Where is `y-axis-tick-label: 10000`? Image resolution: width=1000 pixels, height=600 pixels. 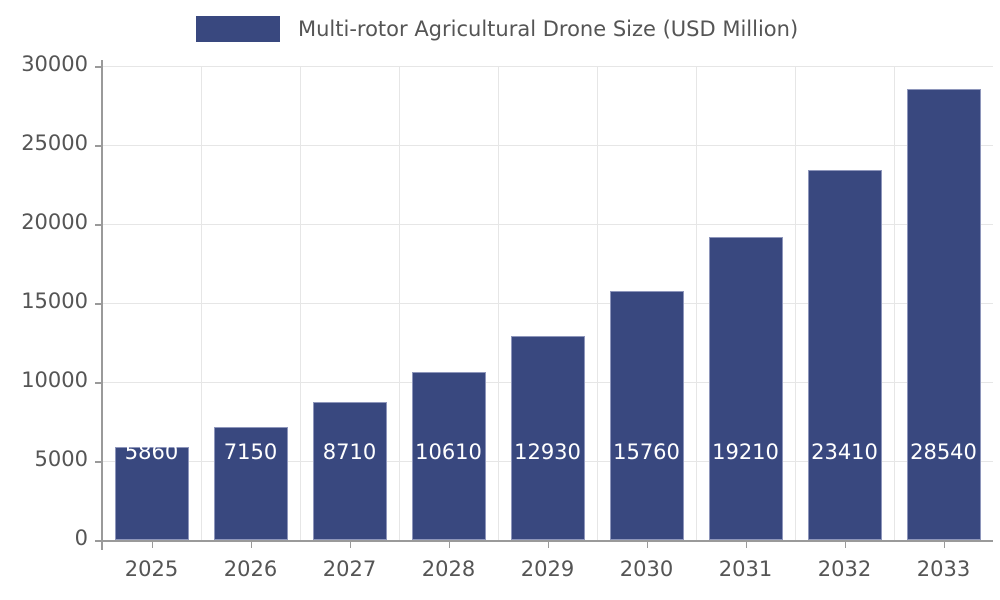
y-axis-tick-label: 10000 is located at coordinates (54, 380).